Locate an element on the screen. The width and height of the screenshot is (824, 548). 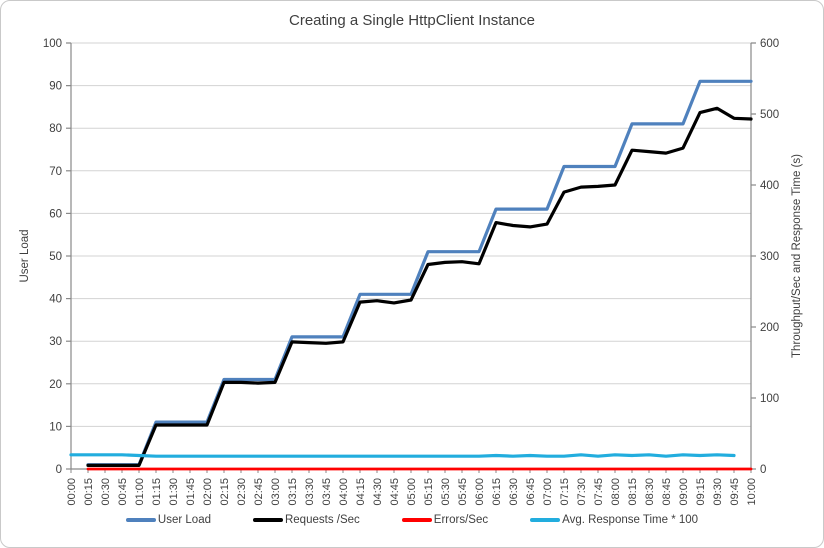
x-axis-tick-label: 03:00 is located at coordinates (276, 492).